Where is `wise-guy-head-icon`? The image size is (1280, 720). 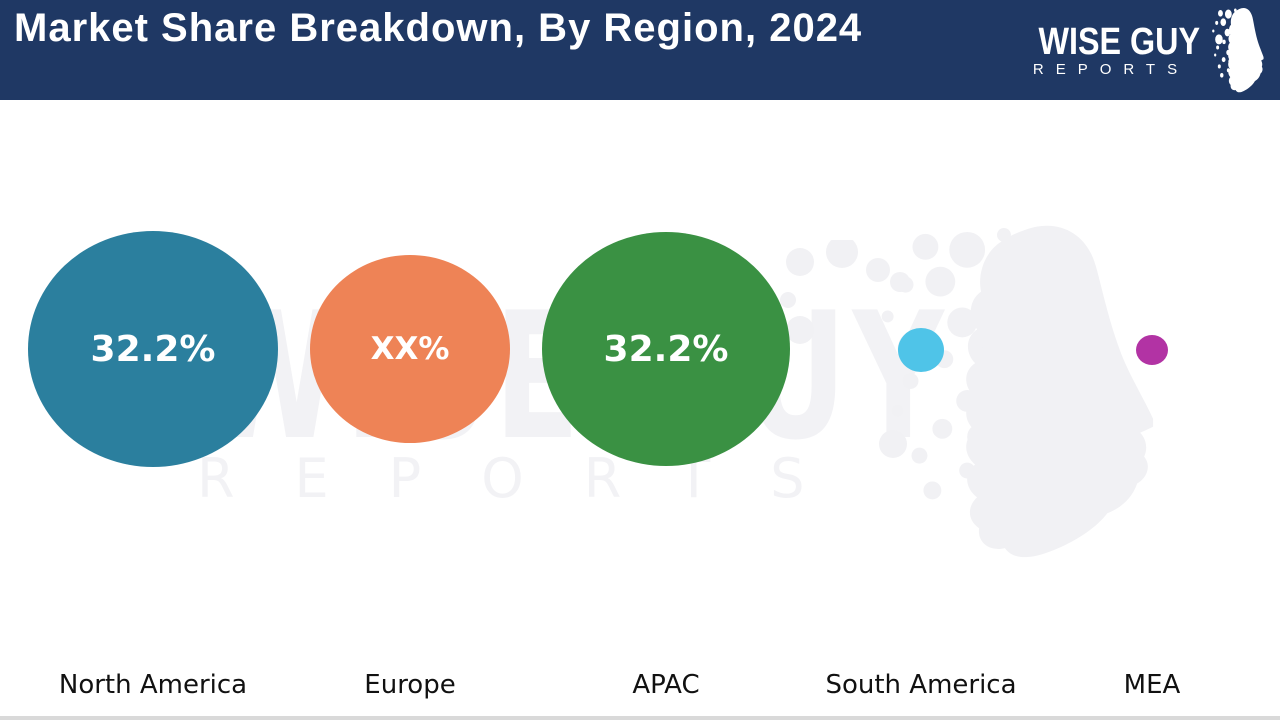 wise-guy-head-icon is located at coordinates (1238, 50).